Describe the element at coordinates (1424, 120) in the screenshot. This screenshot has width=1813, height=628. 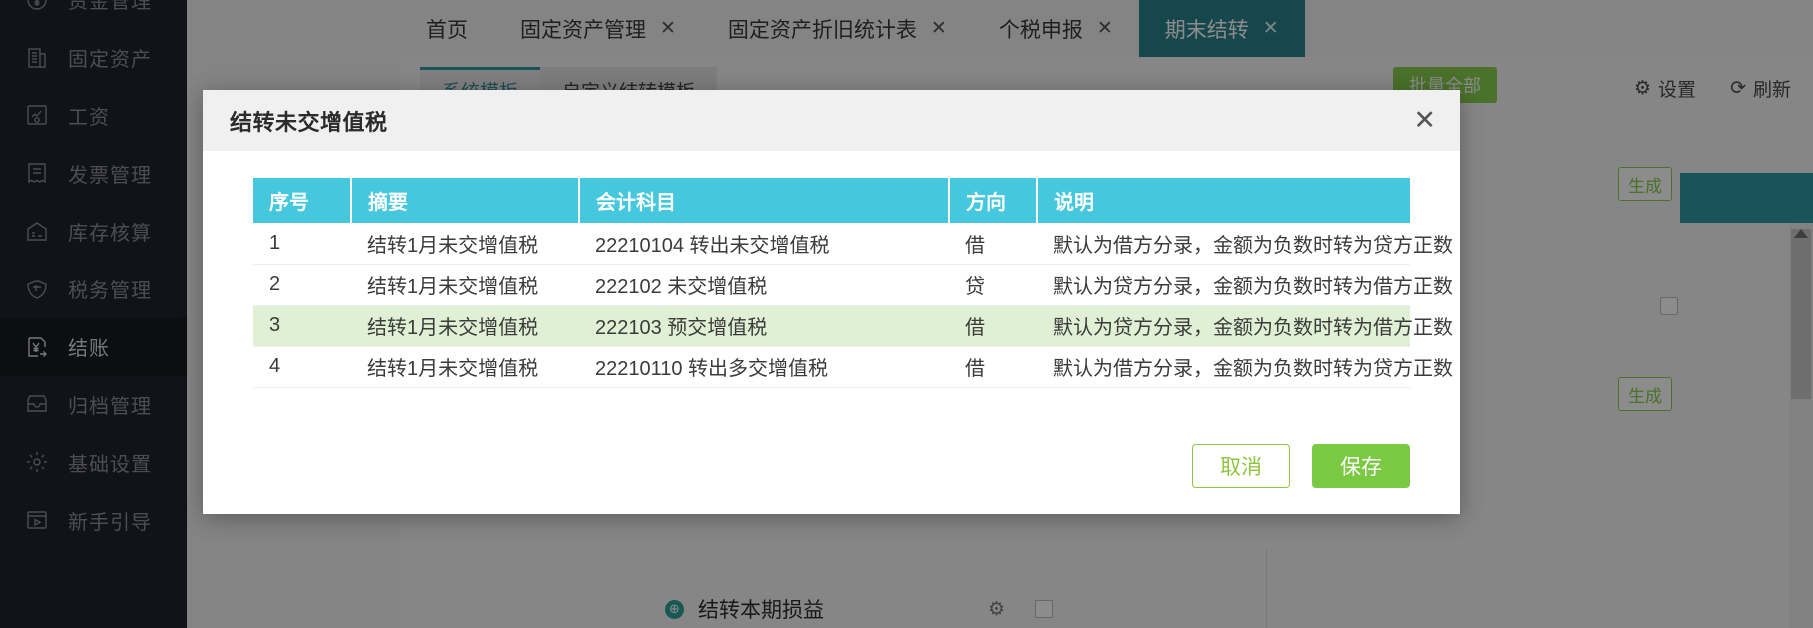
I see `close-icon: ✕` at that location.